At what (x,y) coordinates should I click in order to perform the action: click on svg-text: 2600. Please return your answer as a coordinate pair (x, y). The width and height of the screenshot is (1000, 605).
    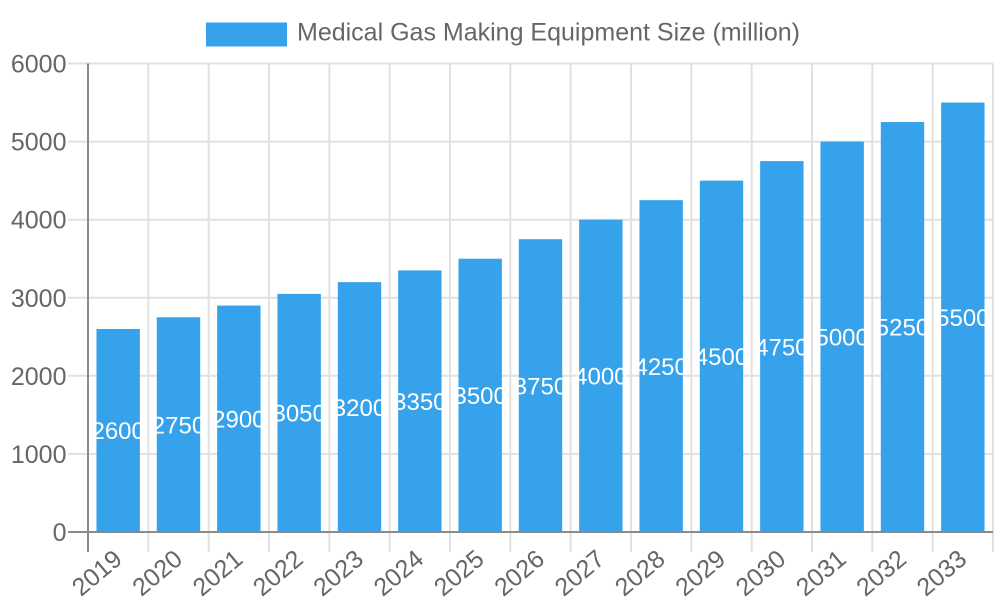
    Looking at the image, I should click on (117, 431).